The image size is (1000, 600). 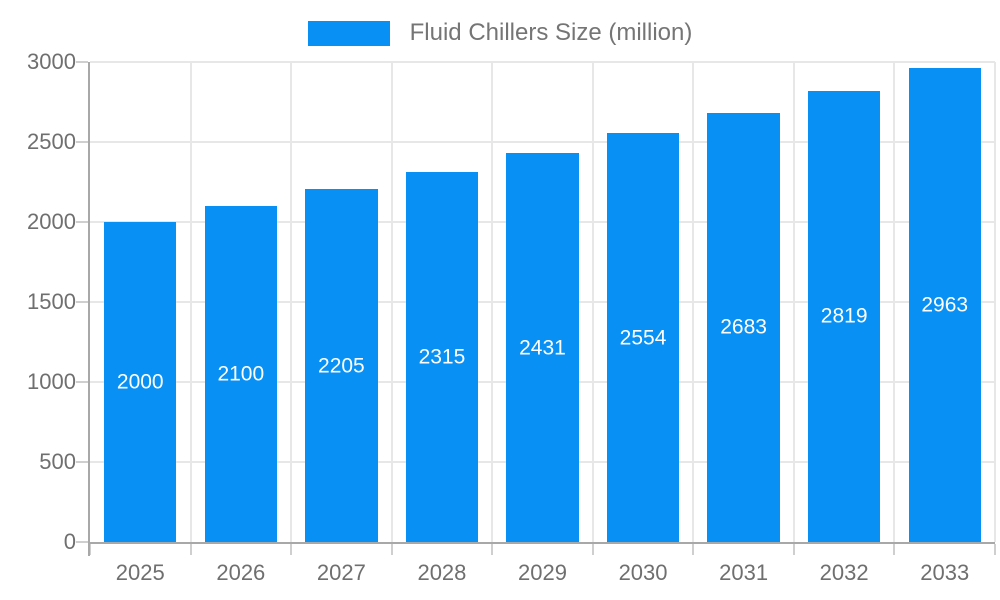 I want to click on bar-value-label: 2683, so click(x=743, y=327).